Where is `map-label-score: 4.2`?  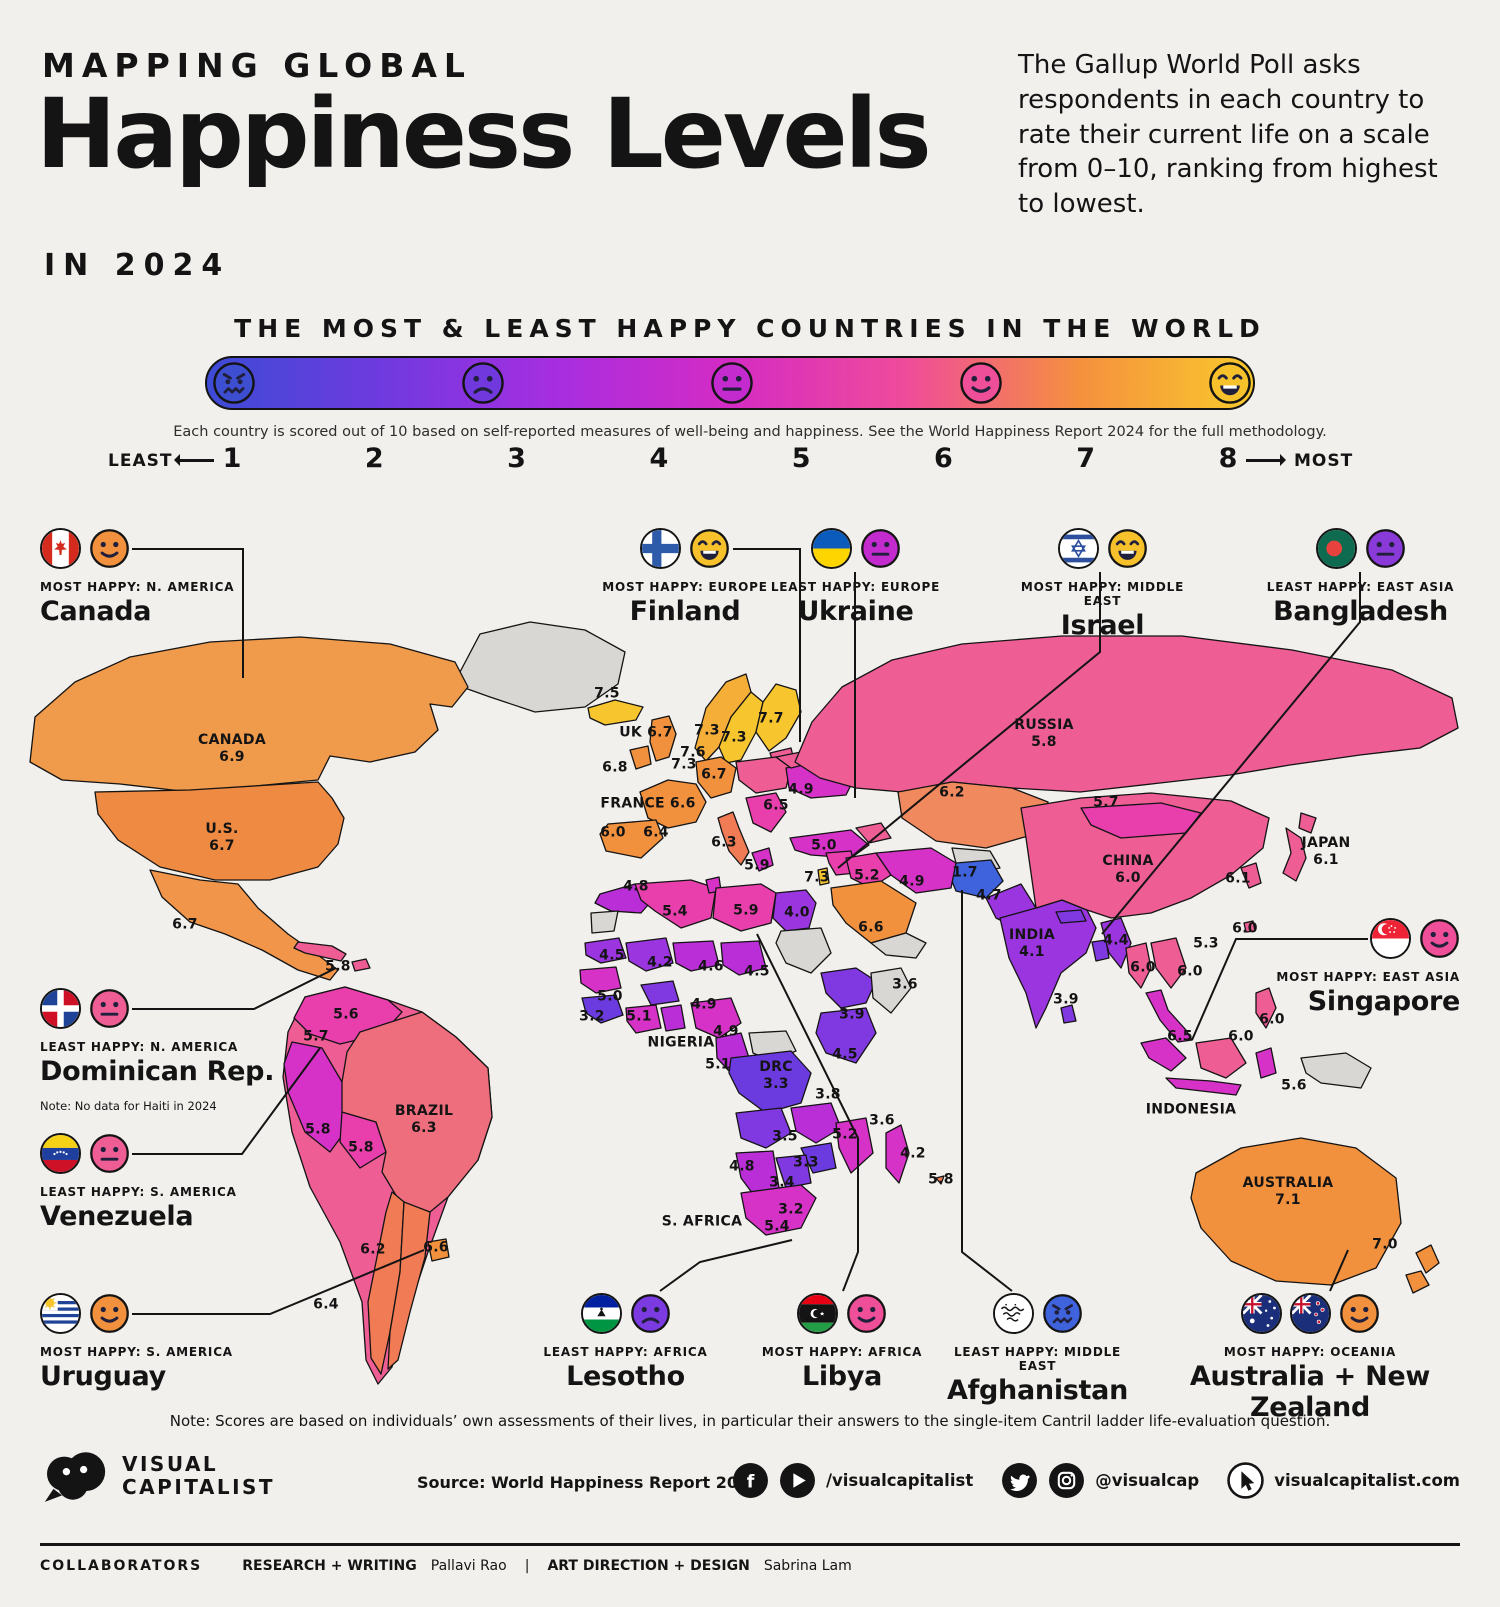
map-label-score: 4.2 is located at coordinates (660, 962).